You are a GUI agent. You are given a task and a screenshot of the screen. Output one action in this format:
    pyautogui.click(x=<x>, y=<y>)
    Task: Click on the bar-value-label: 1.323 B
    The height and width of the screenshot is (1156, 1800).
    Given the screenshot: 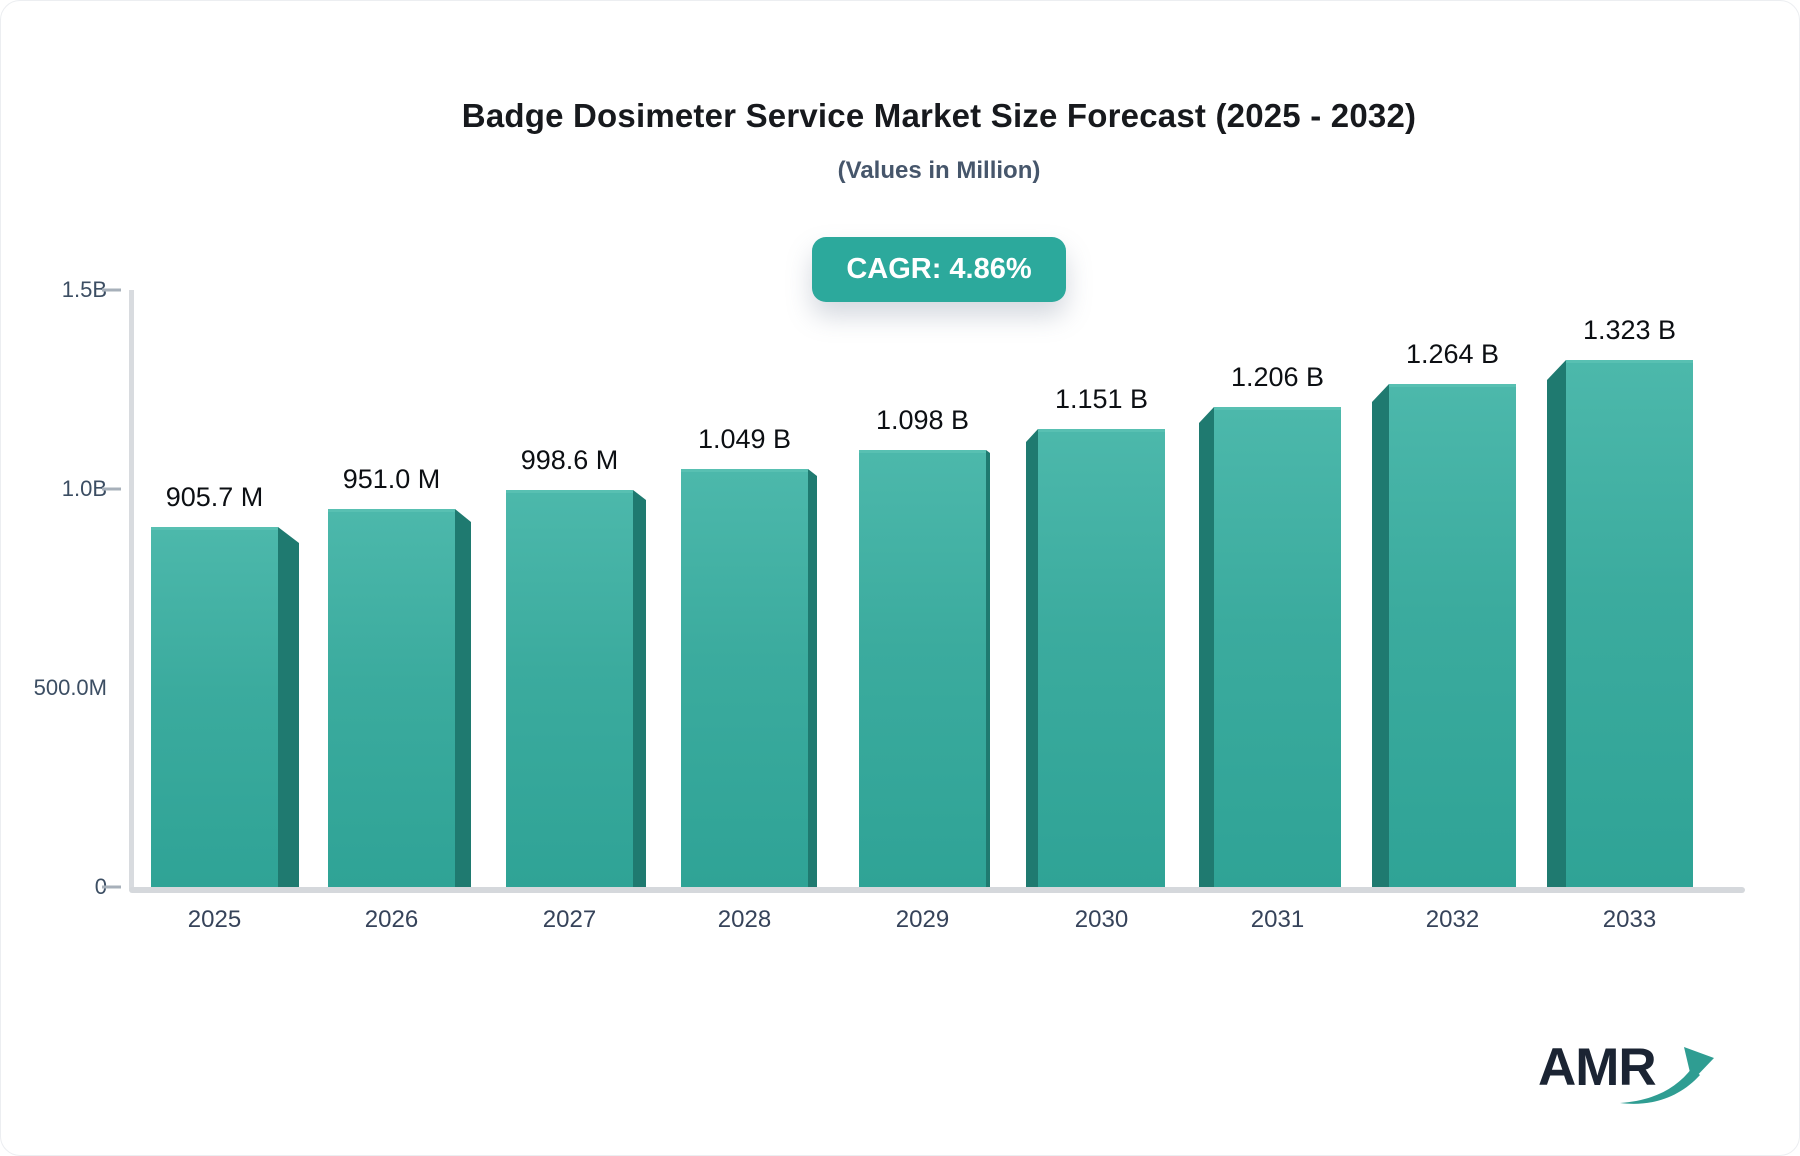 What is the action you would take?
    pyautogui.click(x=1629, y=330)
    